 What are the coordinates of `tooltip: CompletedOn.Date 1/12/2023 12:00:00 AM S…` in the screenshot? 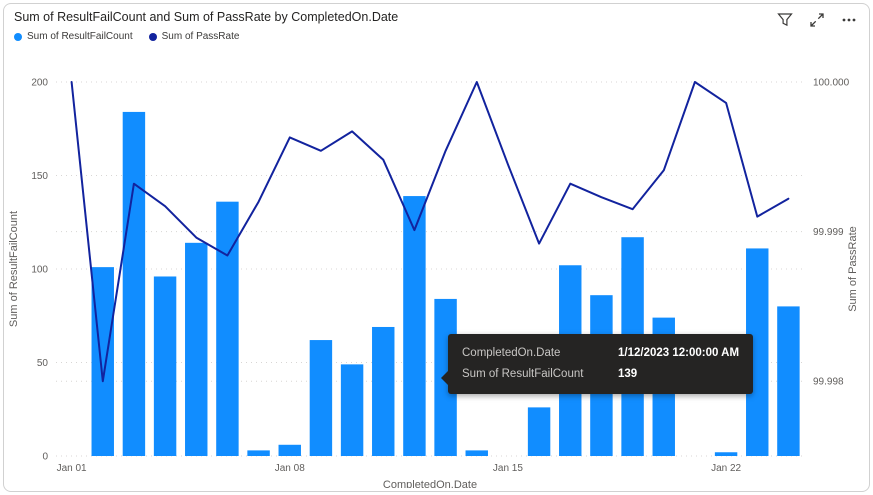 It's located at (597, 364).